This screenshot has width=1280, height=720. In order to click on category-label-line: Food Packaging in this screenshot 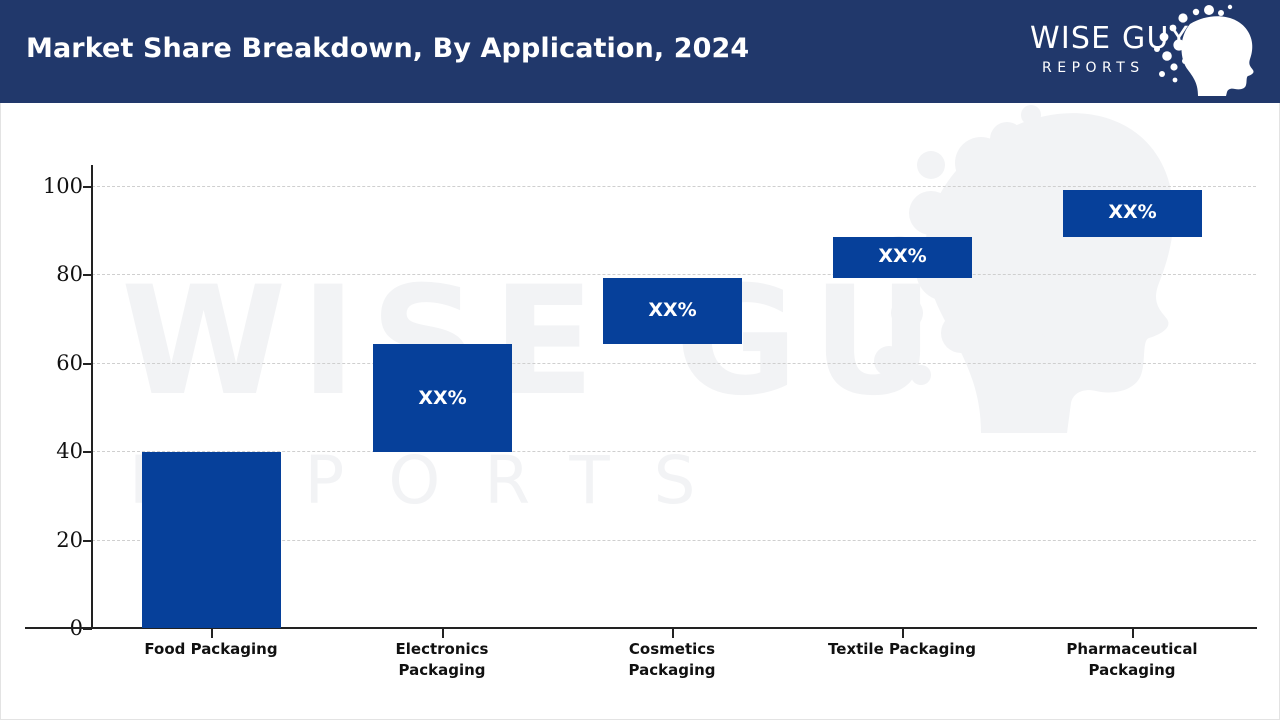, I will do `click(211, 649)`.